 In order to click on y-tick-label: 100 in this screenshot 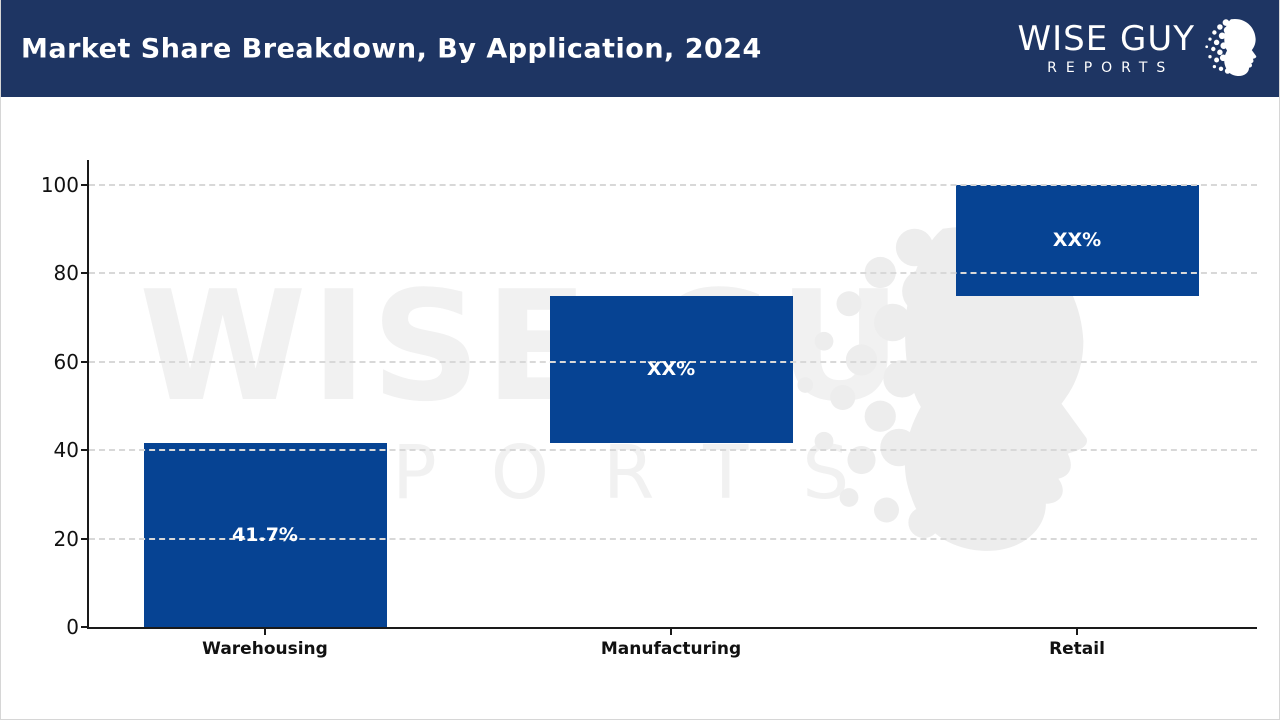, I will do `click(59, 185)`.